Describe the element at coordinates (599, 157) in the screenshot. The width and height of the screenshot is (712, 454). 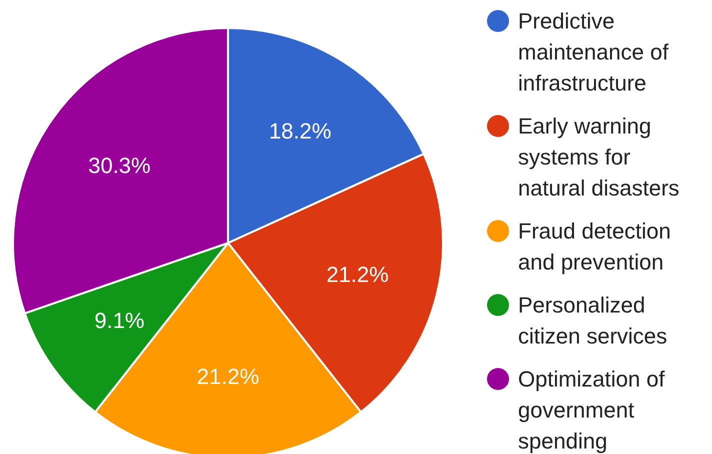
I see `legend-label: Early warning systems for natural disasters` at that location.